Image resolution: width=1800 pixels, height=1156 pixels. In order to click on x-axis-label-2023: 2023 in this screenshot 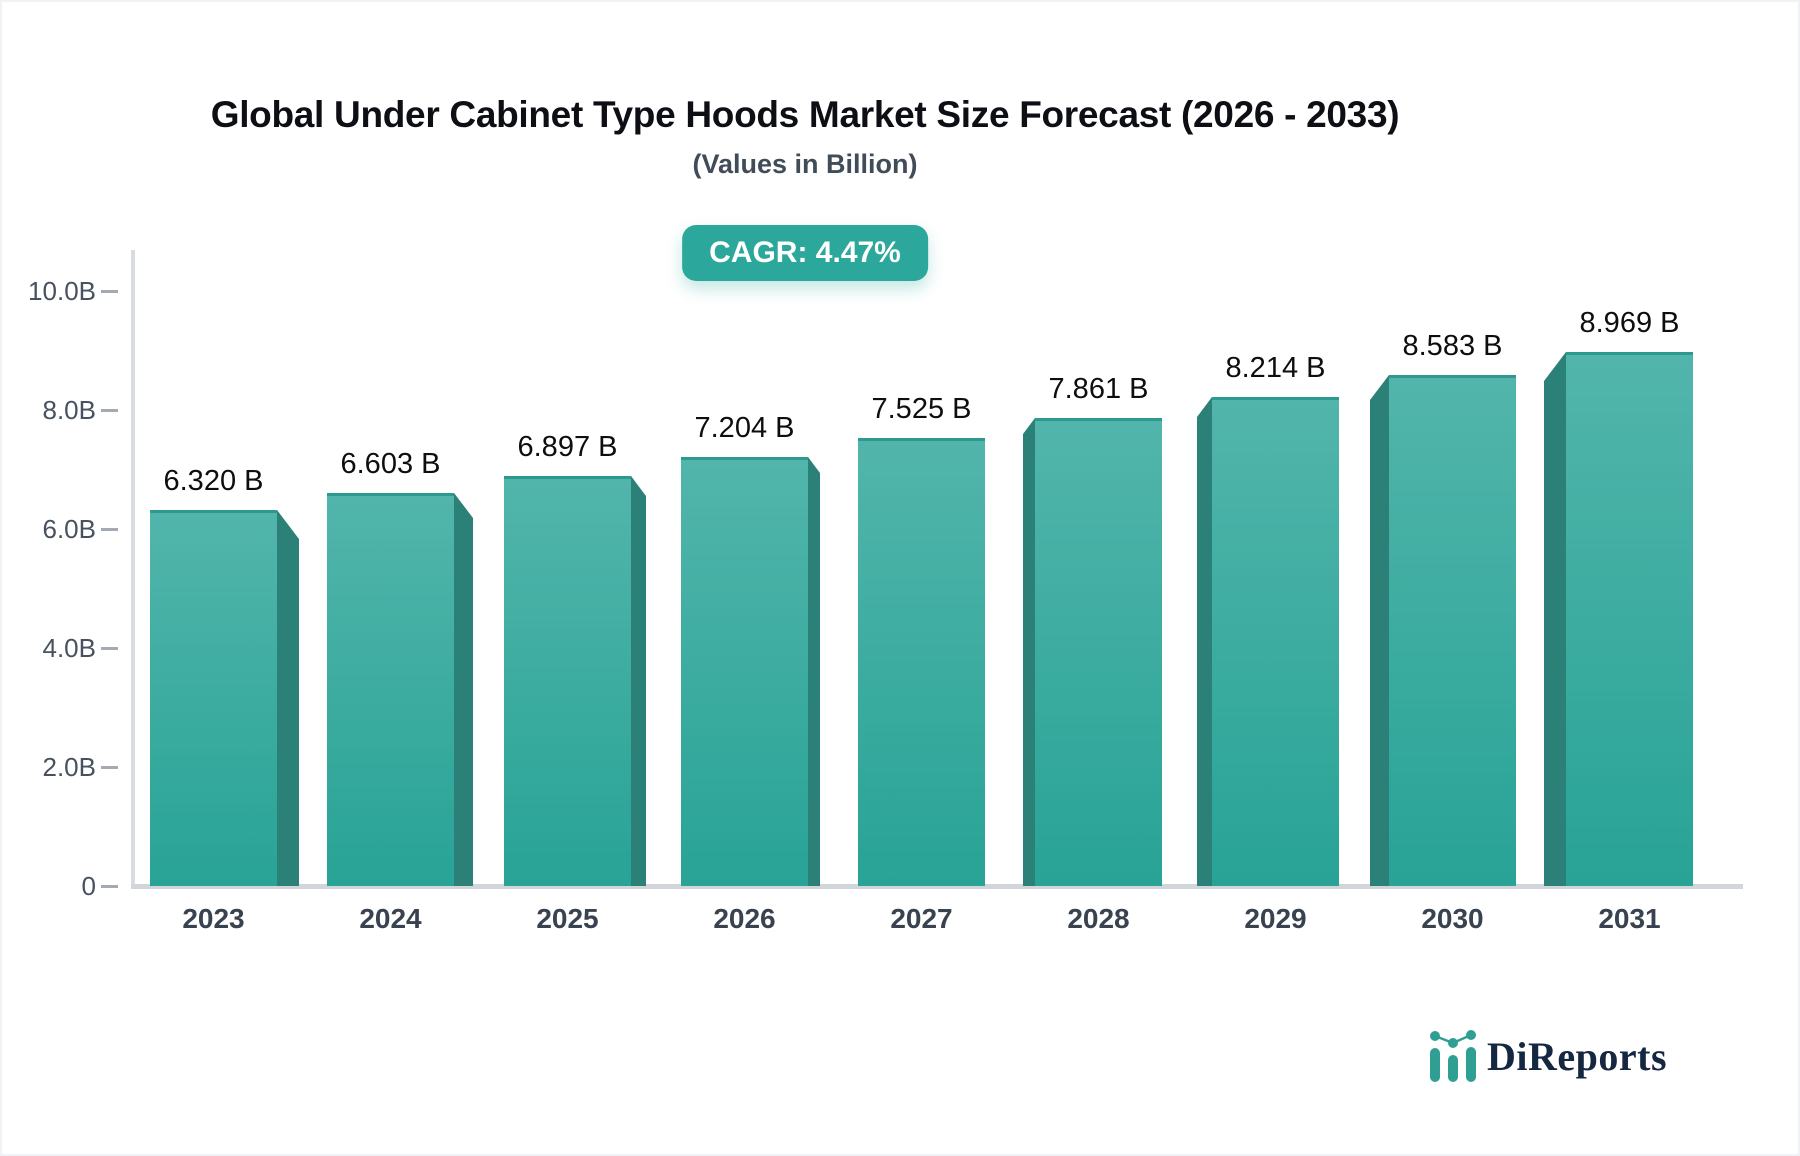, I will do `click(213, 918)`.